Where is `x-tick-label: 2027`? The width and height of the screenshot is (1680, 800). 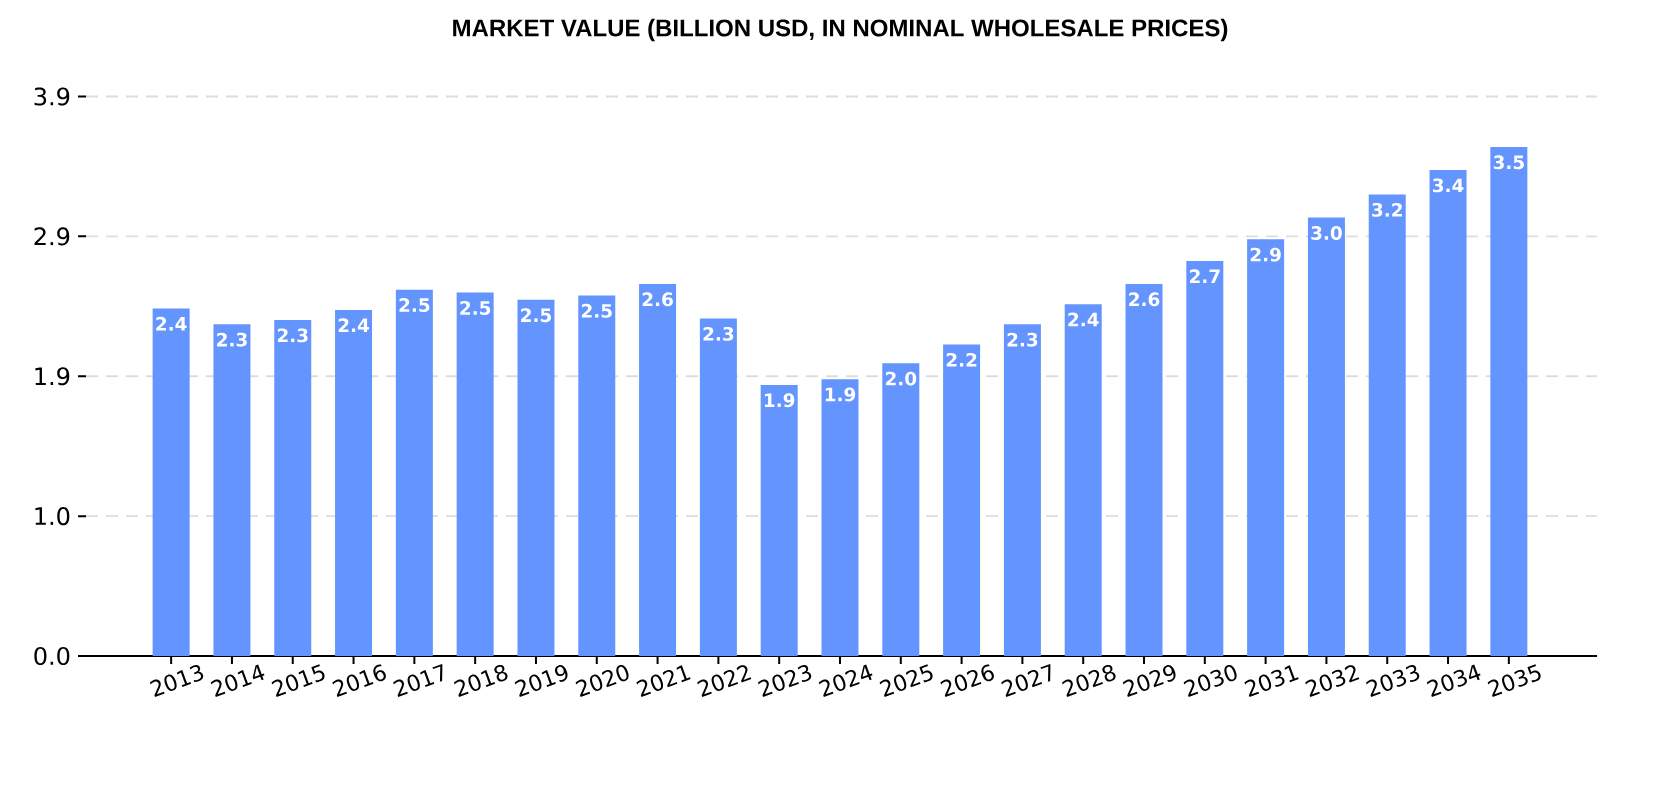 x-tick-label: 2027 is located at coordinates (1026, 680).